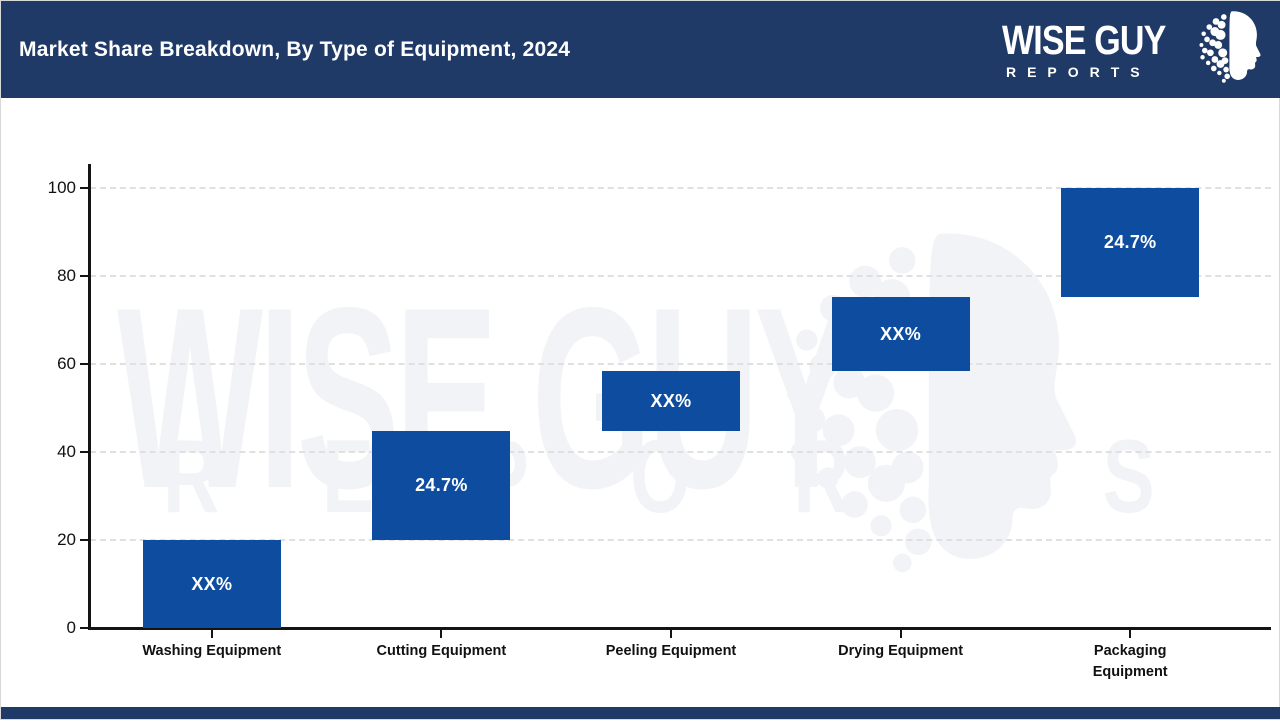 The width and height of the screenshot is (1280, 721). I want to click on y-tick-label: 80, so click(66, 275).